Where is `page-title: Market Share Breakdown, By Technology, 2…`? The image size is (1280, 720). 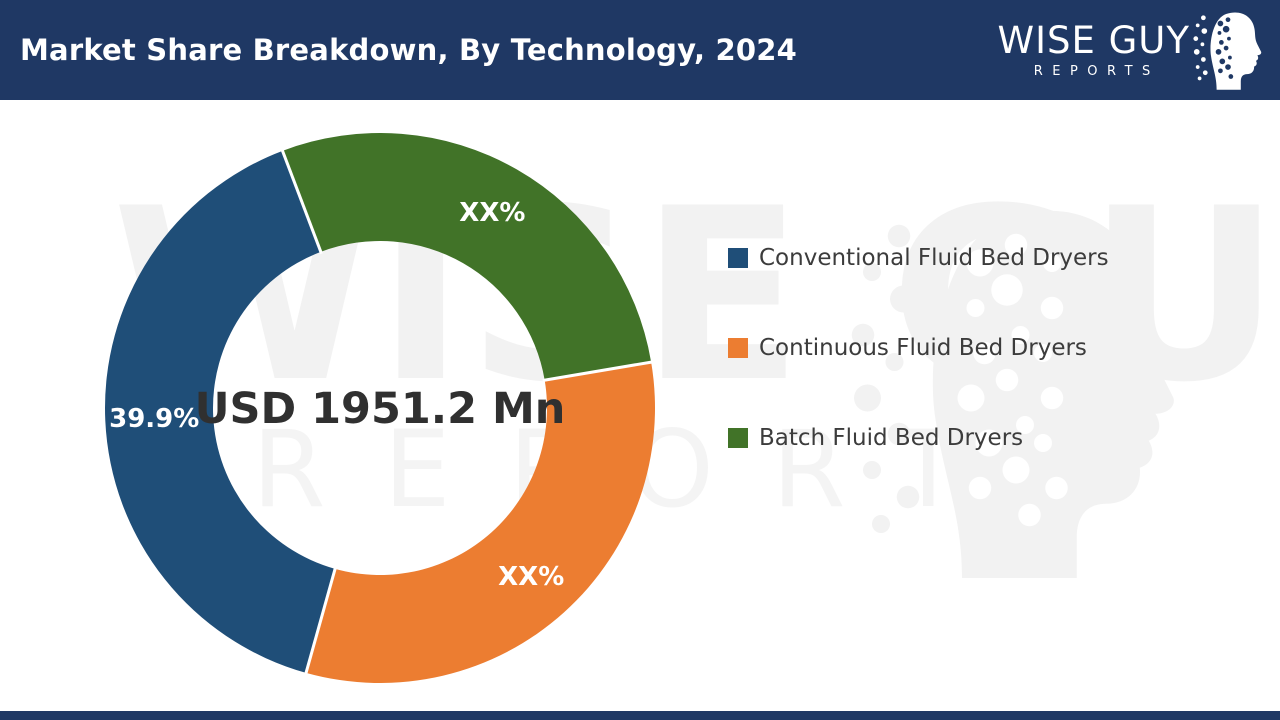
page-title: Market Share Breakdown, By Technology, 2… is located at coordinates (409, 50).